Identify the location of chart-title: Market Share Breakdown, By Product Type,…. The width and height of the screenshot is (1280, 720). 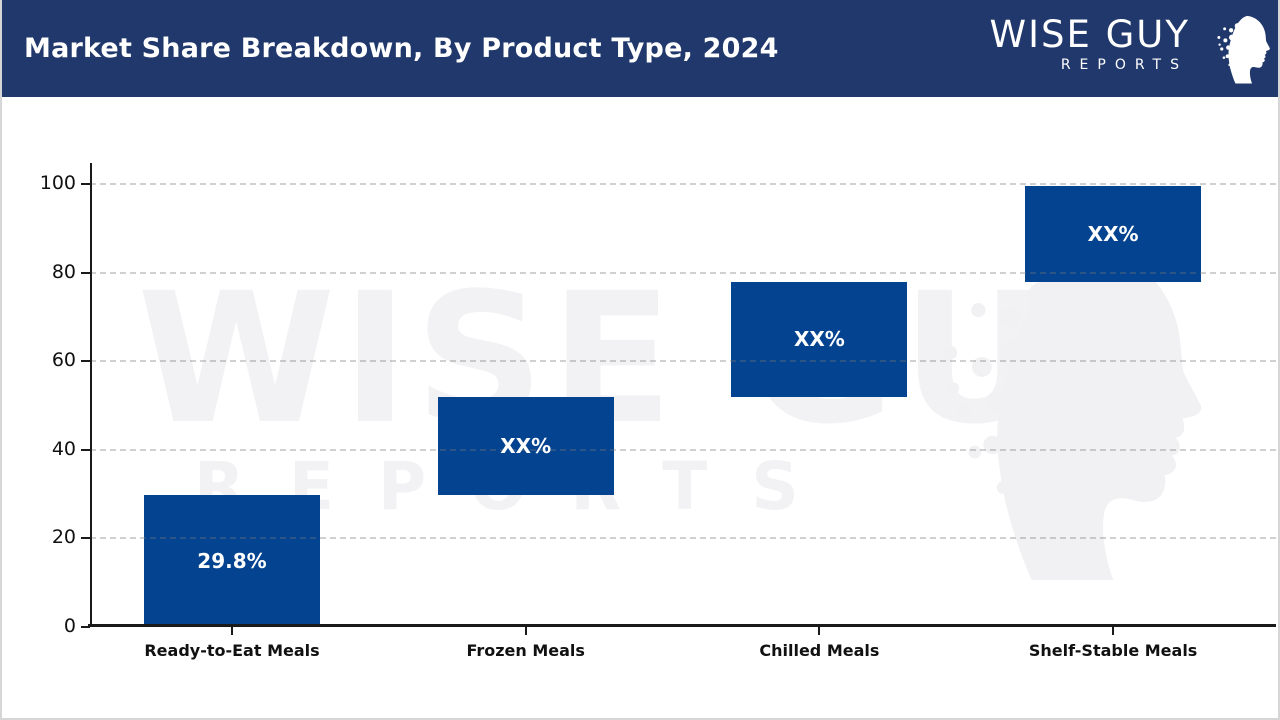
(401, 48).